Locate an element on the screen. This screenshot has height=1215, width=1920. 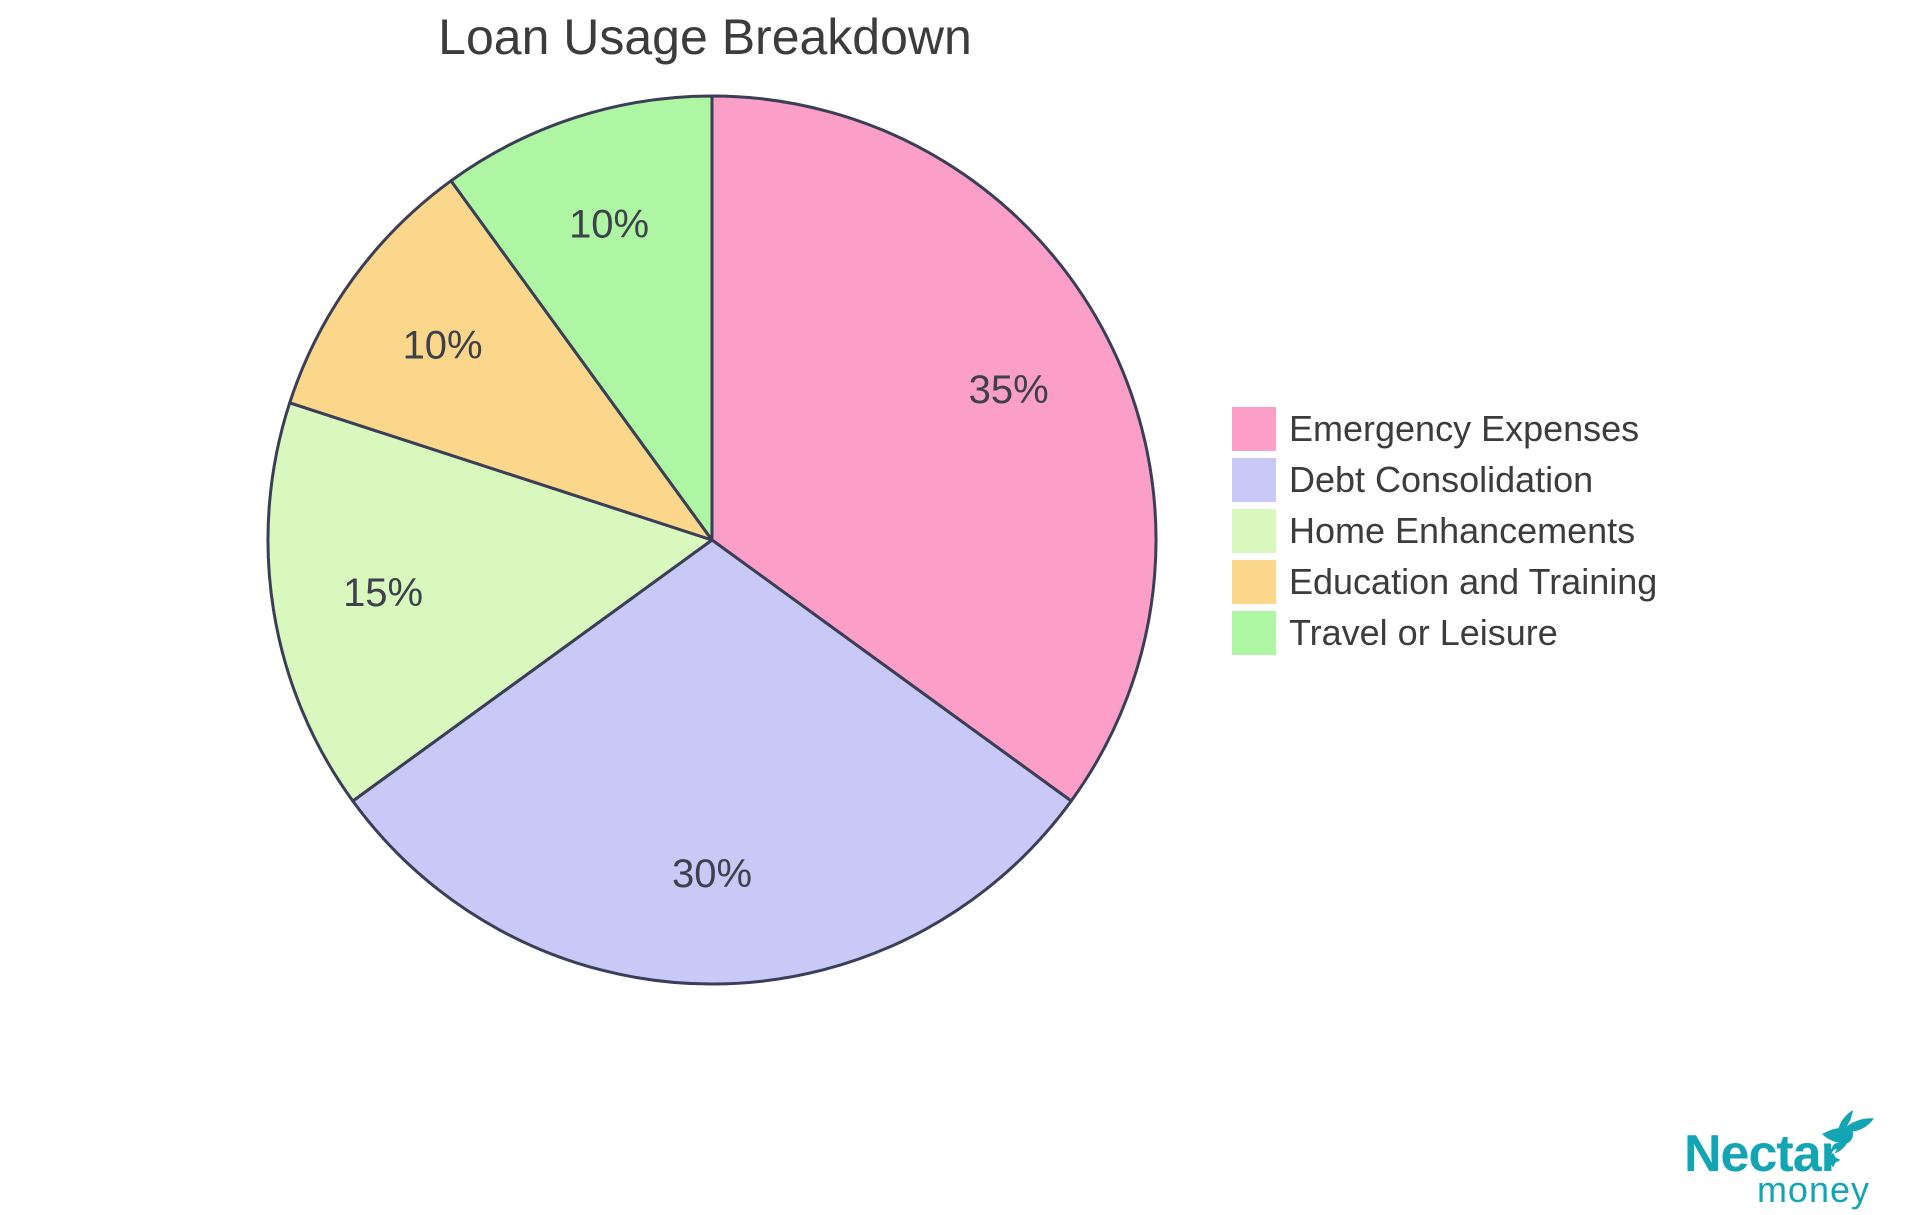
chart-title: Loan Usage Breakdown is located at coordinates (705, 37).